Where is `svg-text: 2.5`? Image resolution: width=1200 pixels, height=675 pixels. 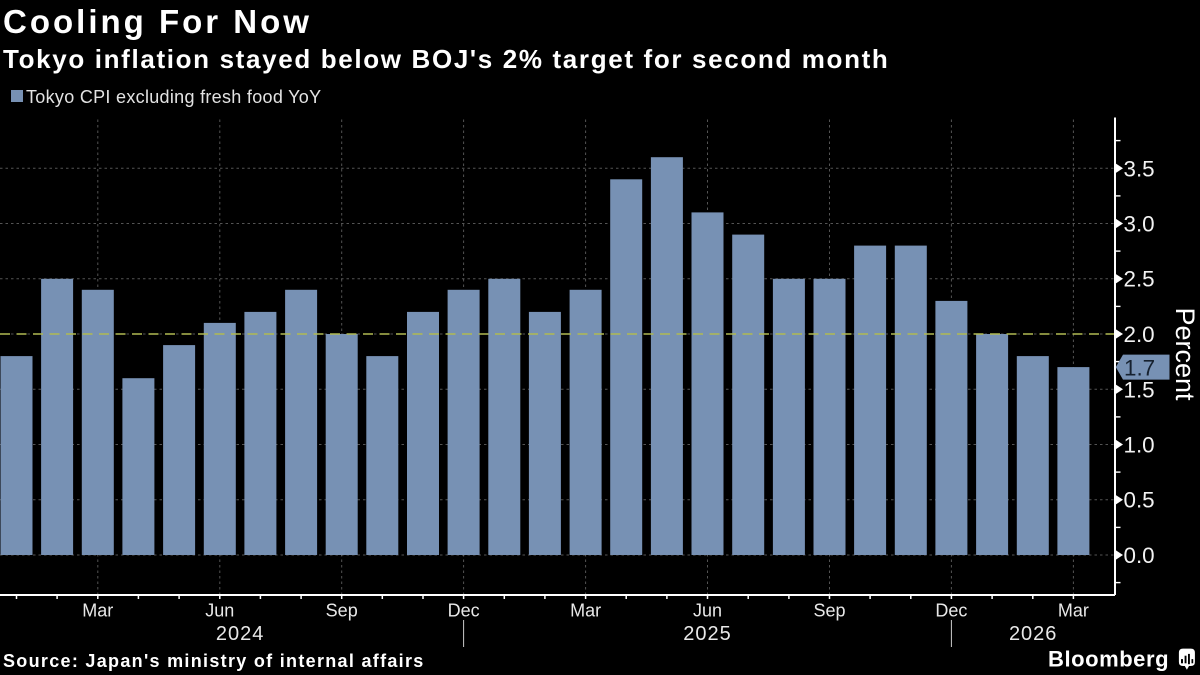
svg-text: 2.5 is located at coordinates (1139, 279).